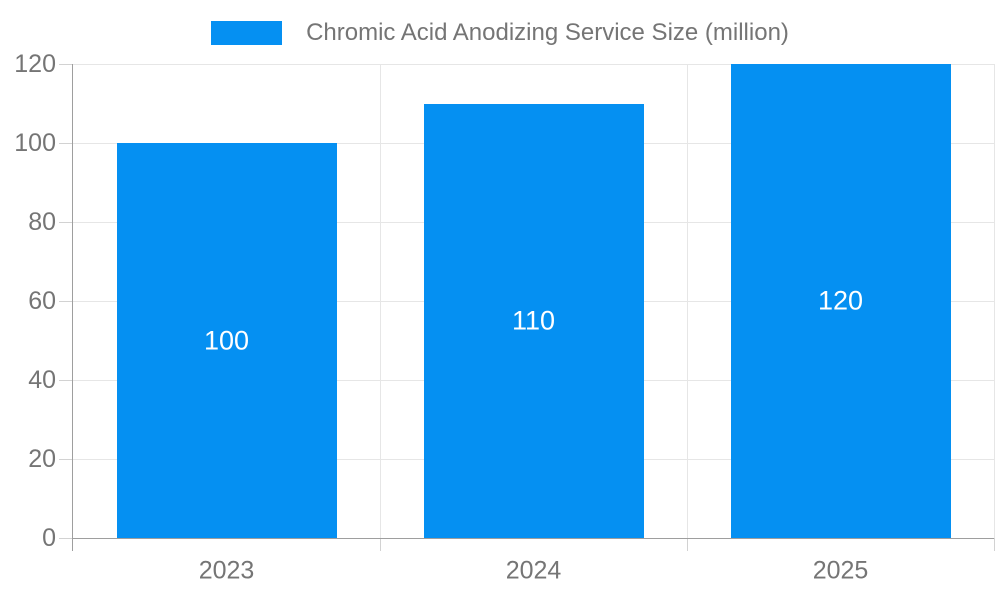  I want to click on y-axis-line, so click(72, 307).